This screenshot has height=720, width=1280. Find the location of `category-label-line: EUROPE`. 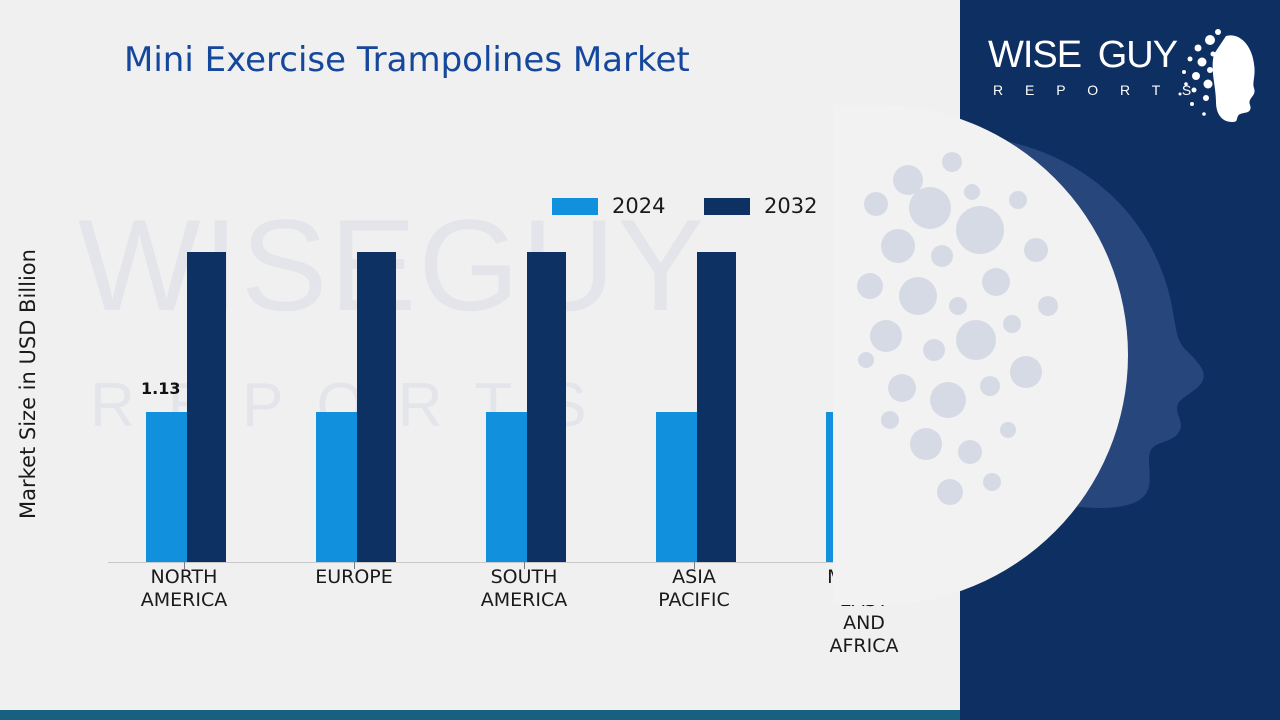

category-label-line: EUROPE is located at coordinates (354, 577).